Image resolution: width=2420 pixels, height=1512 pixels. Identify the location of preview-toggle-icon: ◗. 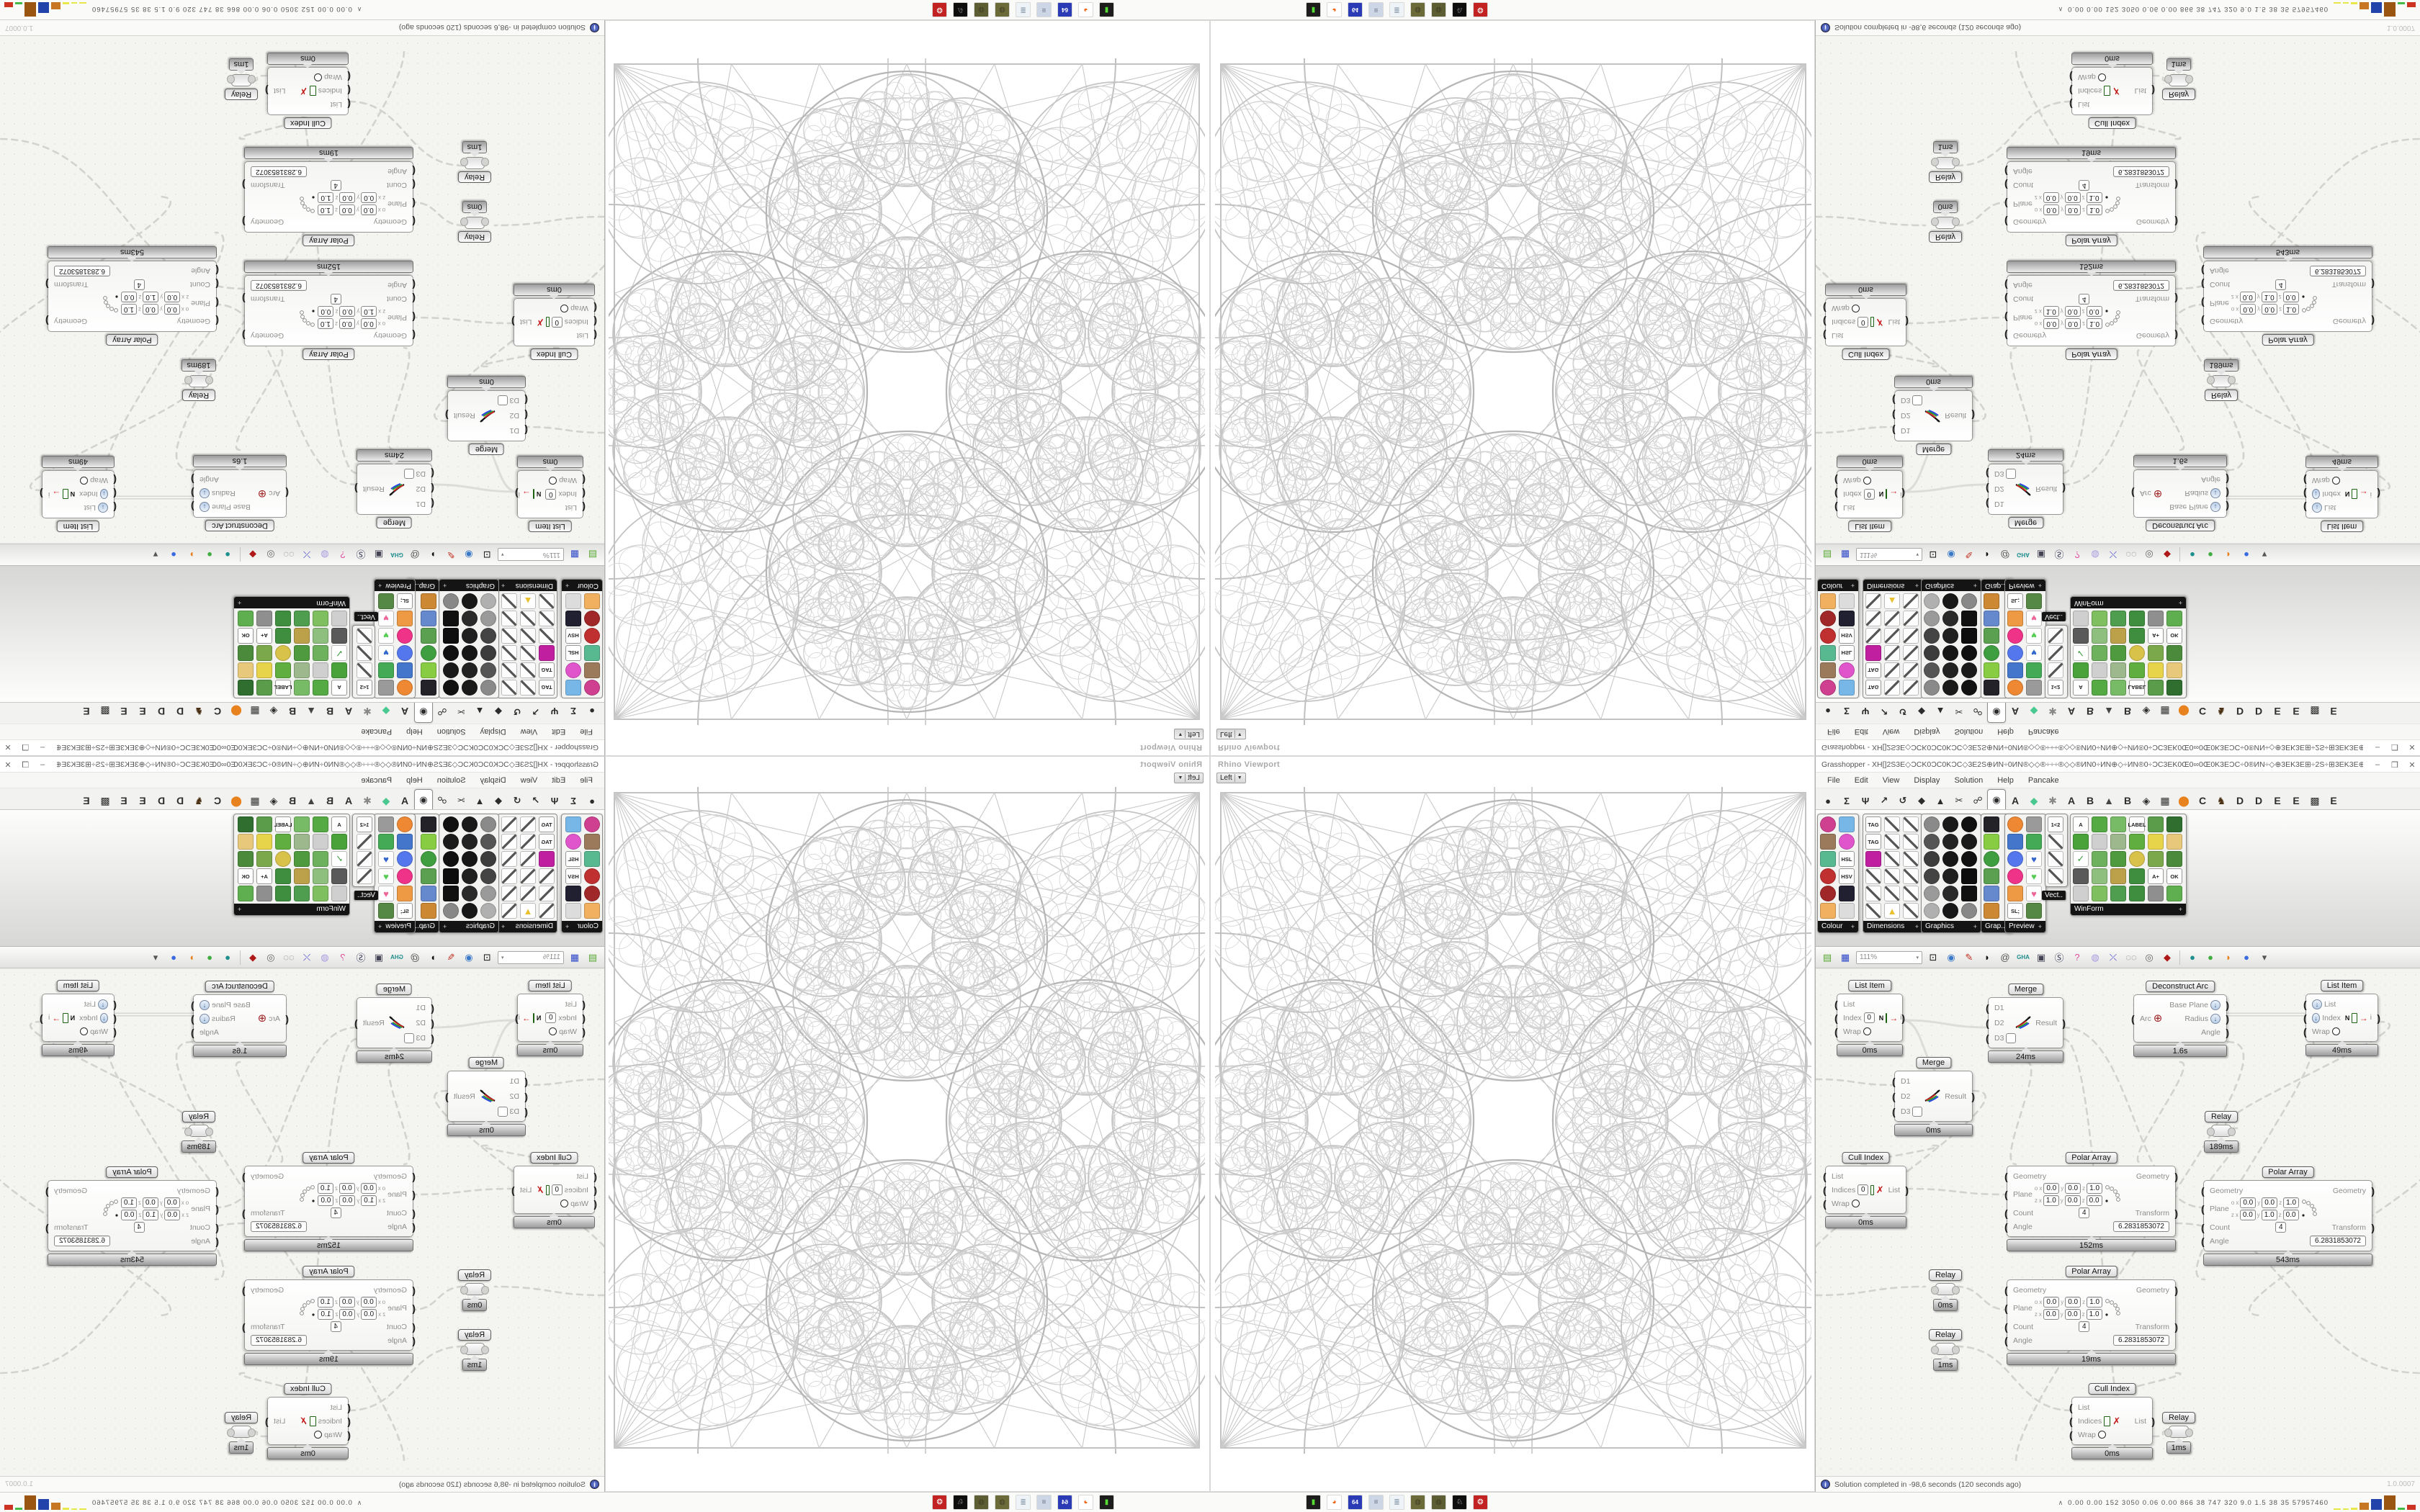
(1987, 957).